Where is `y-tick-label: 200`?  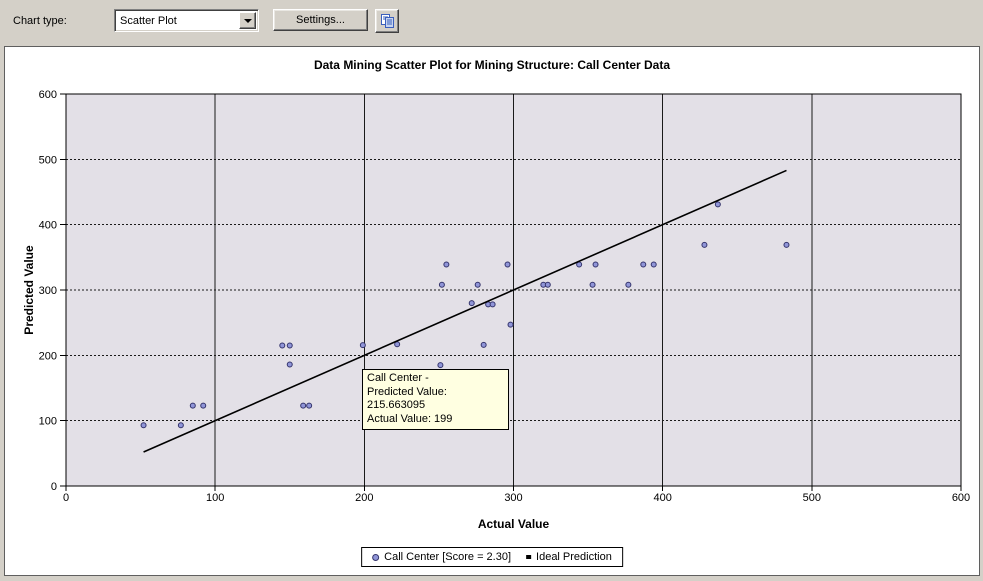 y-tick-label: 200 is located at coordinates (48, 356).